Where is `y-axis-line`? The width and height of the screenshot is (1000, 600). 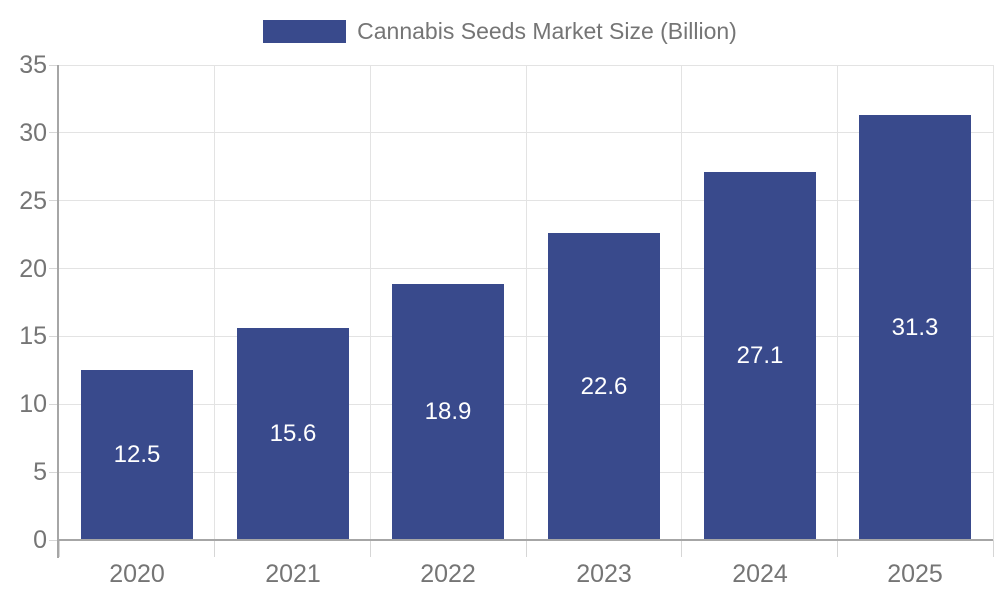
y-axis-line is located at coordinates (58, 311).